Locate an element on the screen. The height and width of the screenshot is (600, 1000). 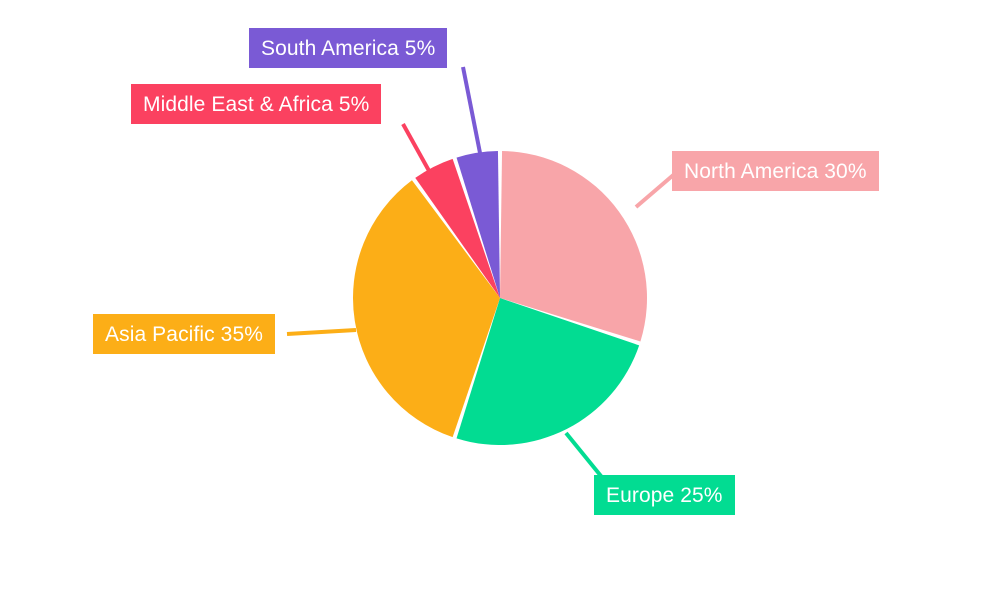
leader-line-asia-pacific is located at coordinates (321, 332).